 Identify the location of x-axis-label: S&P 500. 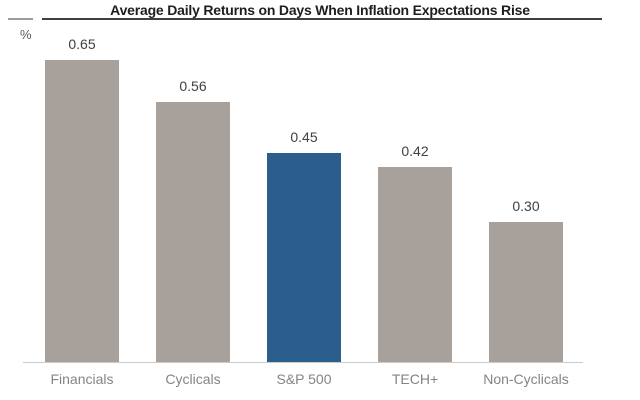
(304, 379).